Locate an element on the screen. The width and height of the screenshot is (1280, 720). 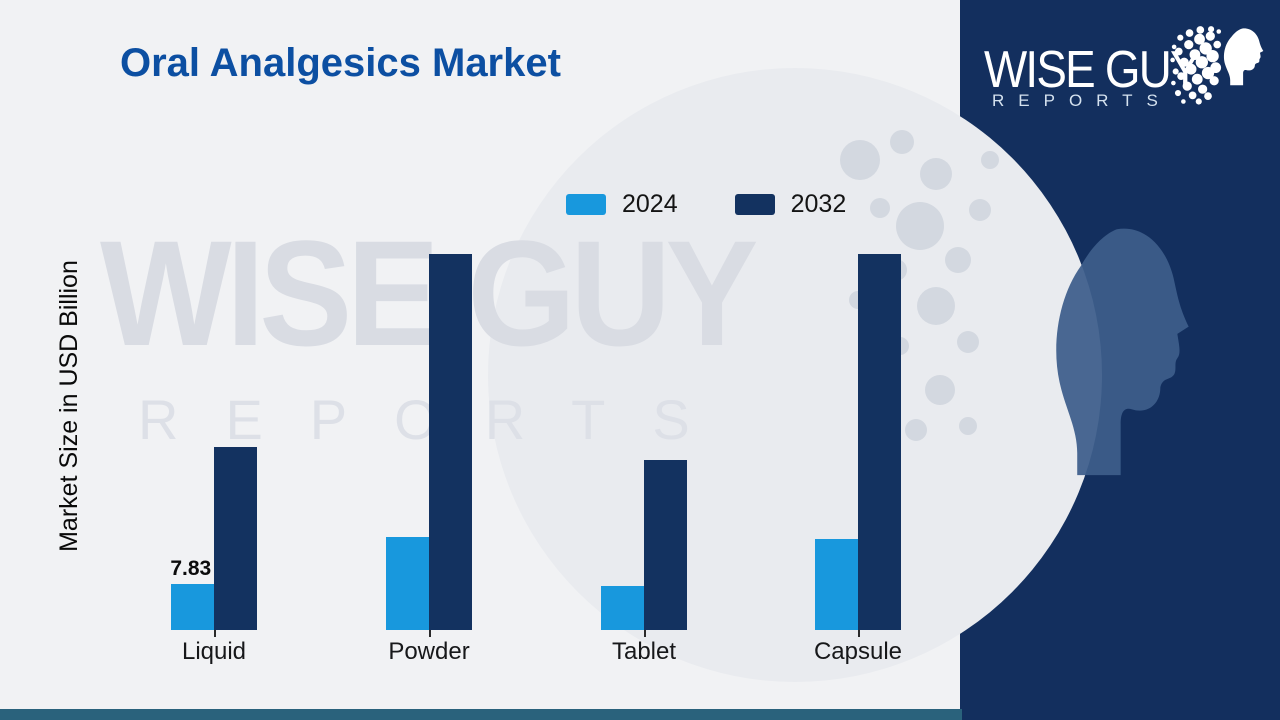
bar-group-tablet: Tablet is located at coordinates (644, 441).